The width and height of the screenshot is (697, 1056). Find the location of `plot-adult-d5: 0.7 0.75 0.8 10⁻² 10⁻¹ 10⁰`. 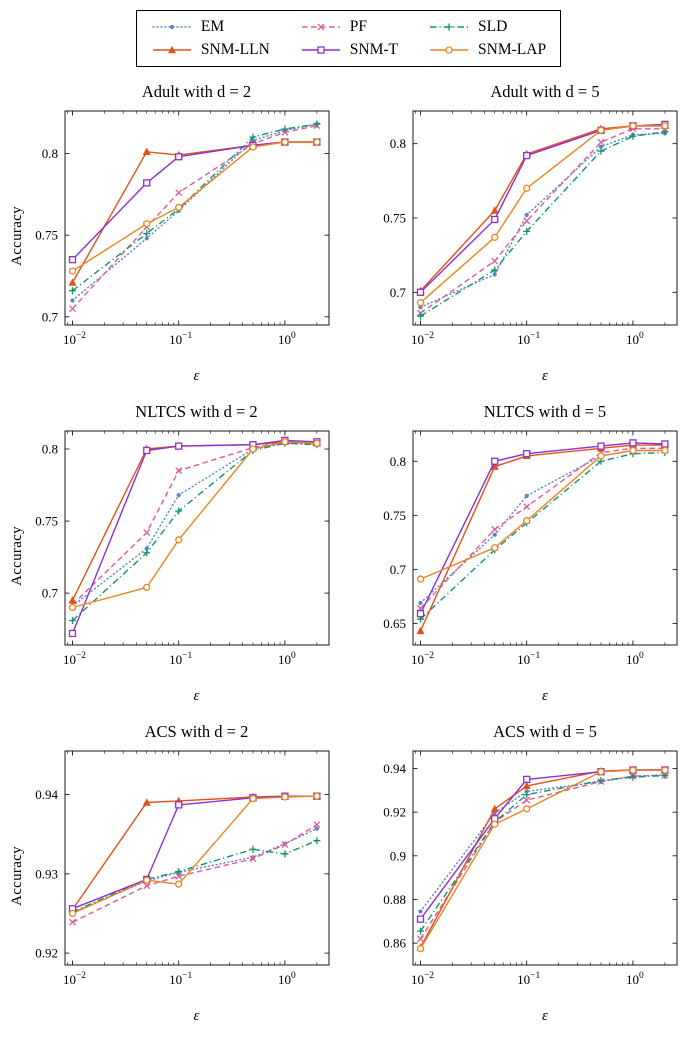

plot-adult-d5: 0.7 0.75 0.8 10⁻² 10⁻¹ 10⁰ is located at coordinates (530, 228).